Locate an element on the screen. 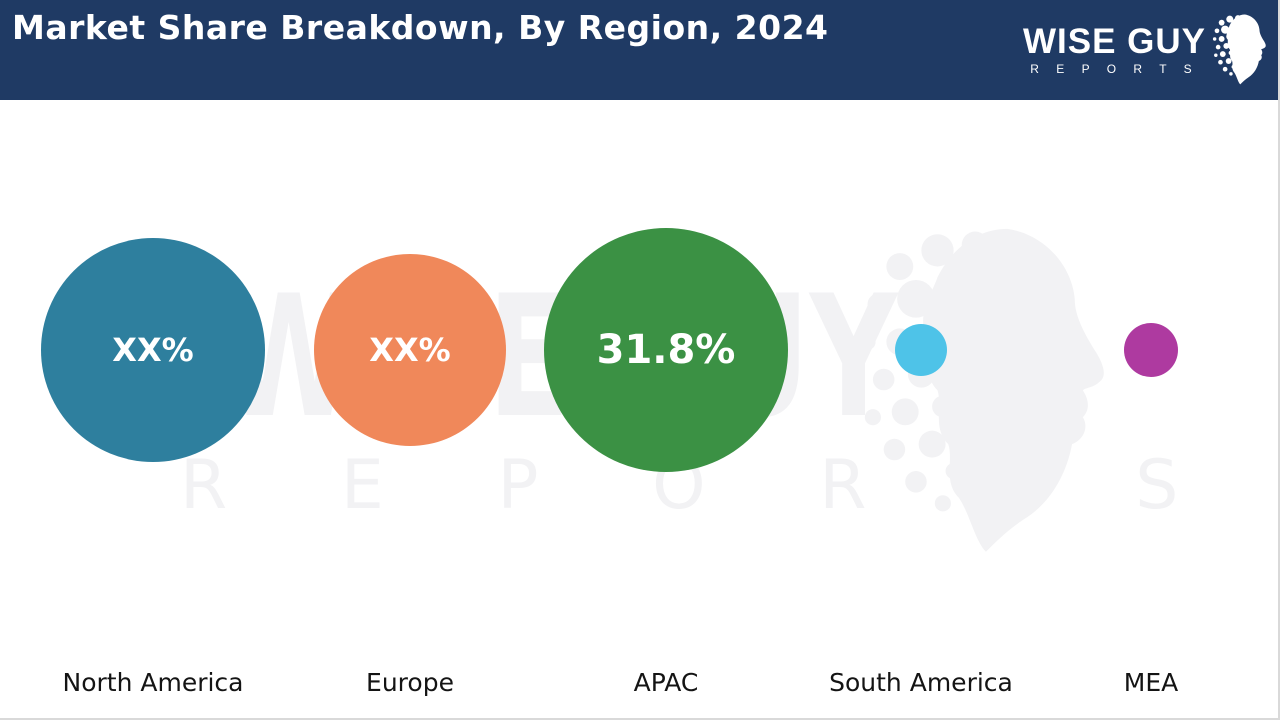 The image size is (1280, 720). region-label-south-america: South America is located at coordinates (921, 682).